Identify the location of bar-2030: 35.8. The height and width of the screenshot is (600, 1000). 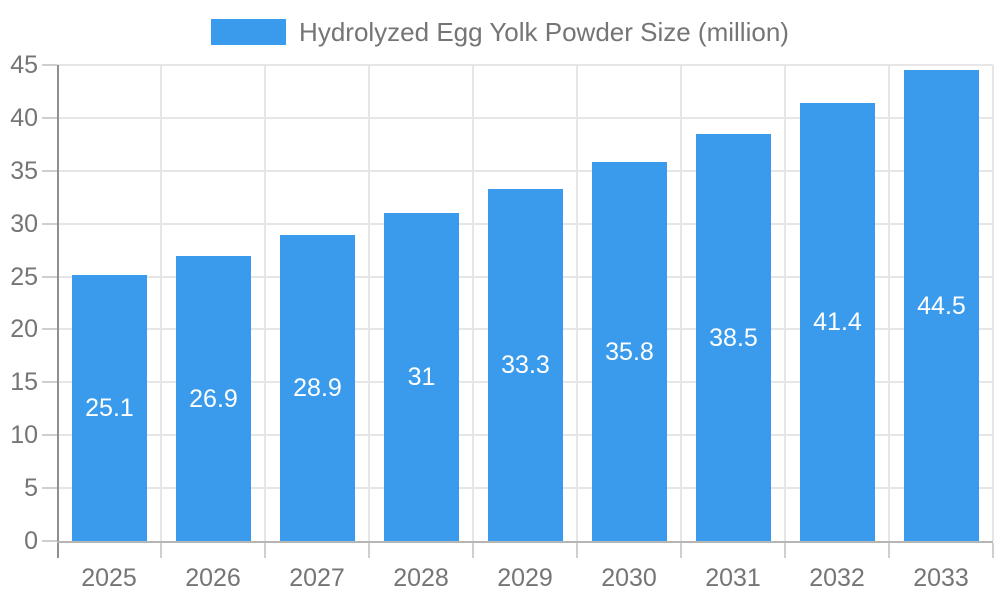
(629, 351).